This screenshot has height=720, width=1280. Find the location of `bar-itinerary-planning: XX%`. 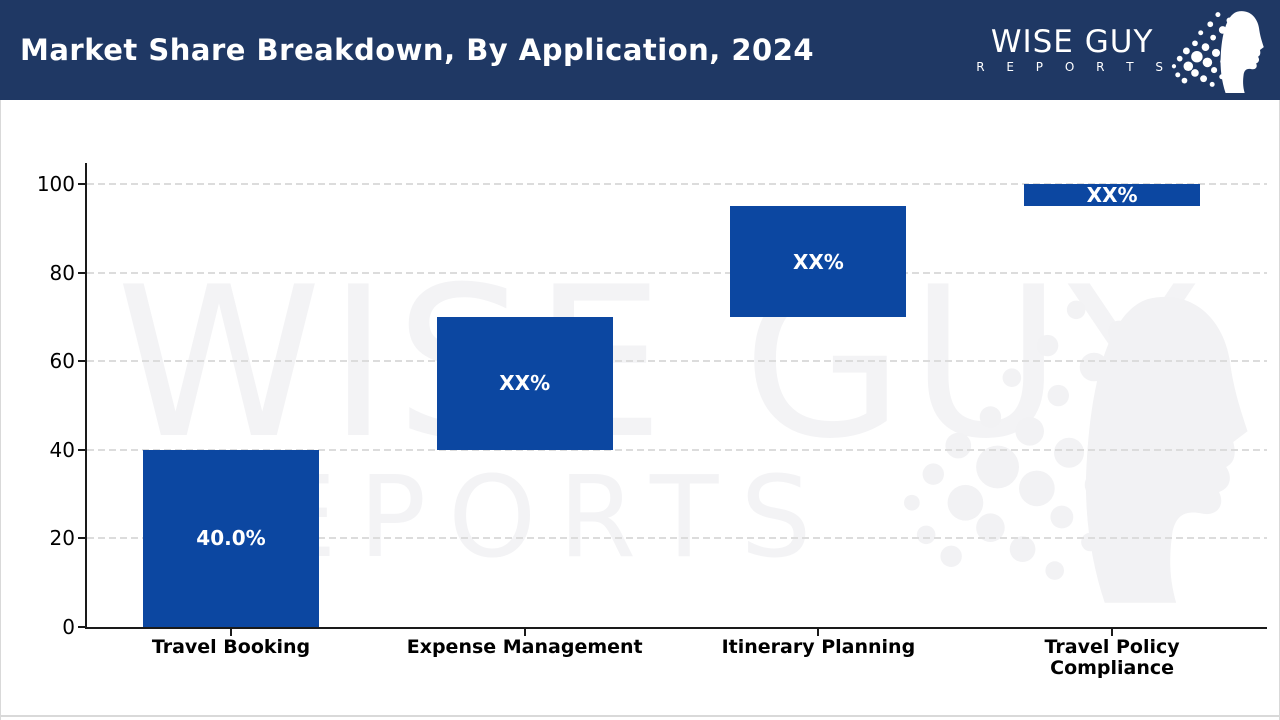

bar-itinerary-planning: XX% is located at coordinates (818, 261).